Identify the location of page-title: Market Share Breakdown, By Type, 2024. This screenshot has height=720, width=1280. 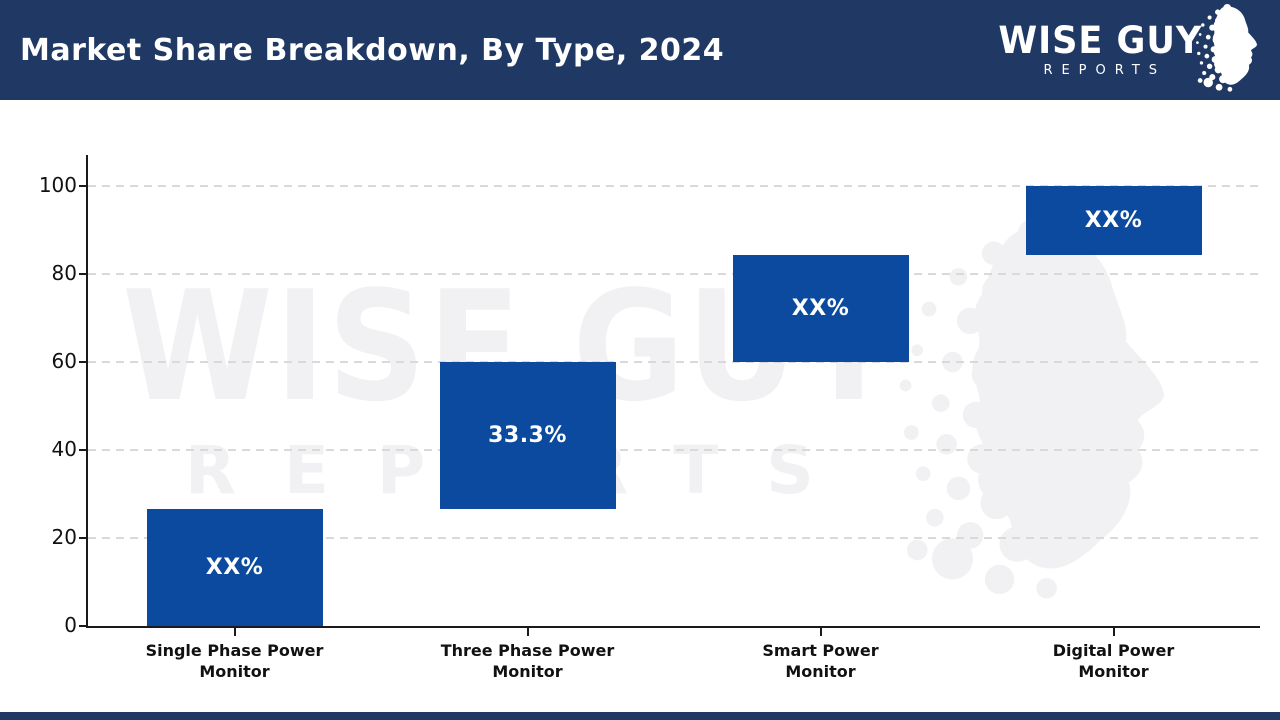
(372, 50).